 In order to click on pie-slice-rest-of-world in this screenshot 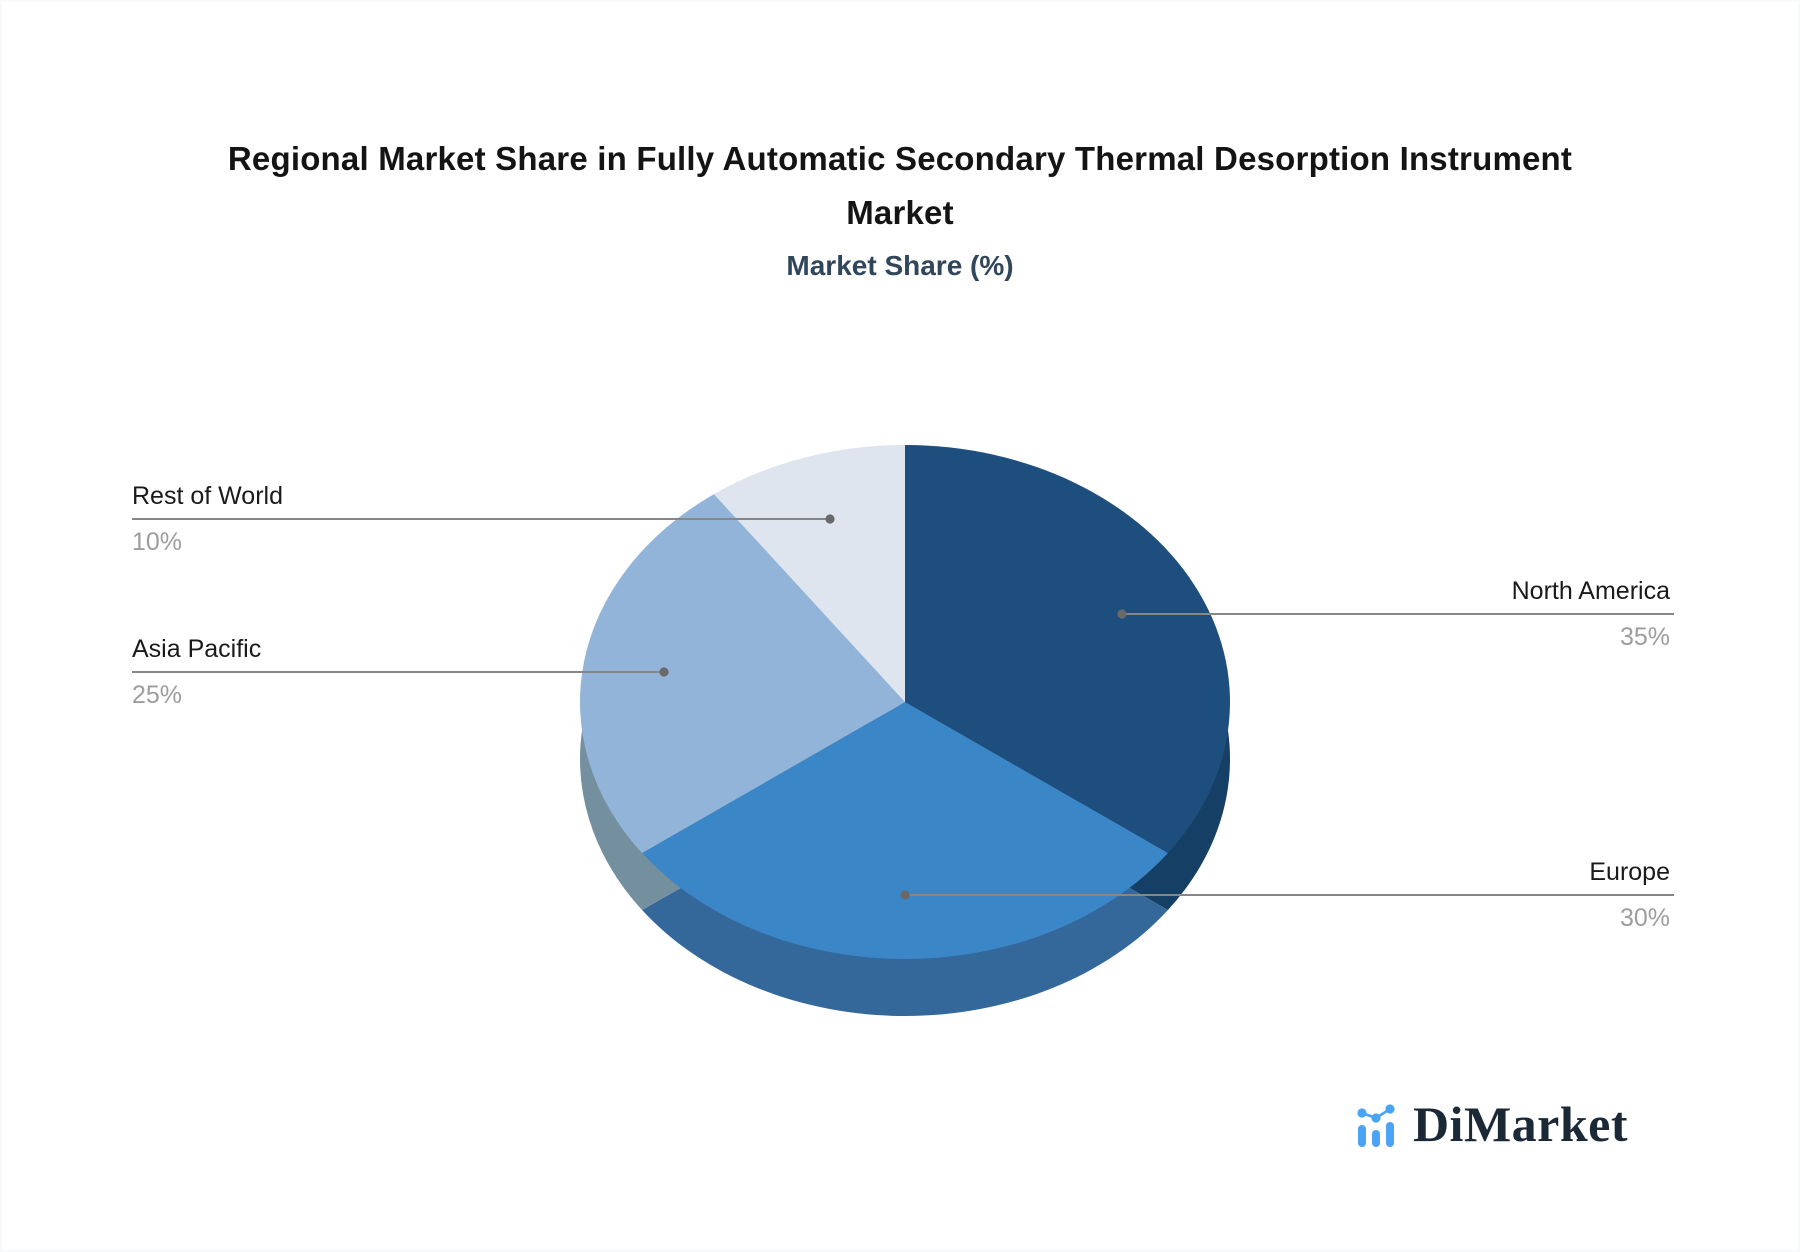, I will do `click(809, 573)`.